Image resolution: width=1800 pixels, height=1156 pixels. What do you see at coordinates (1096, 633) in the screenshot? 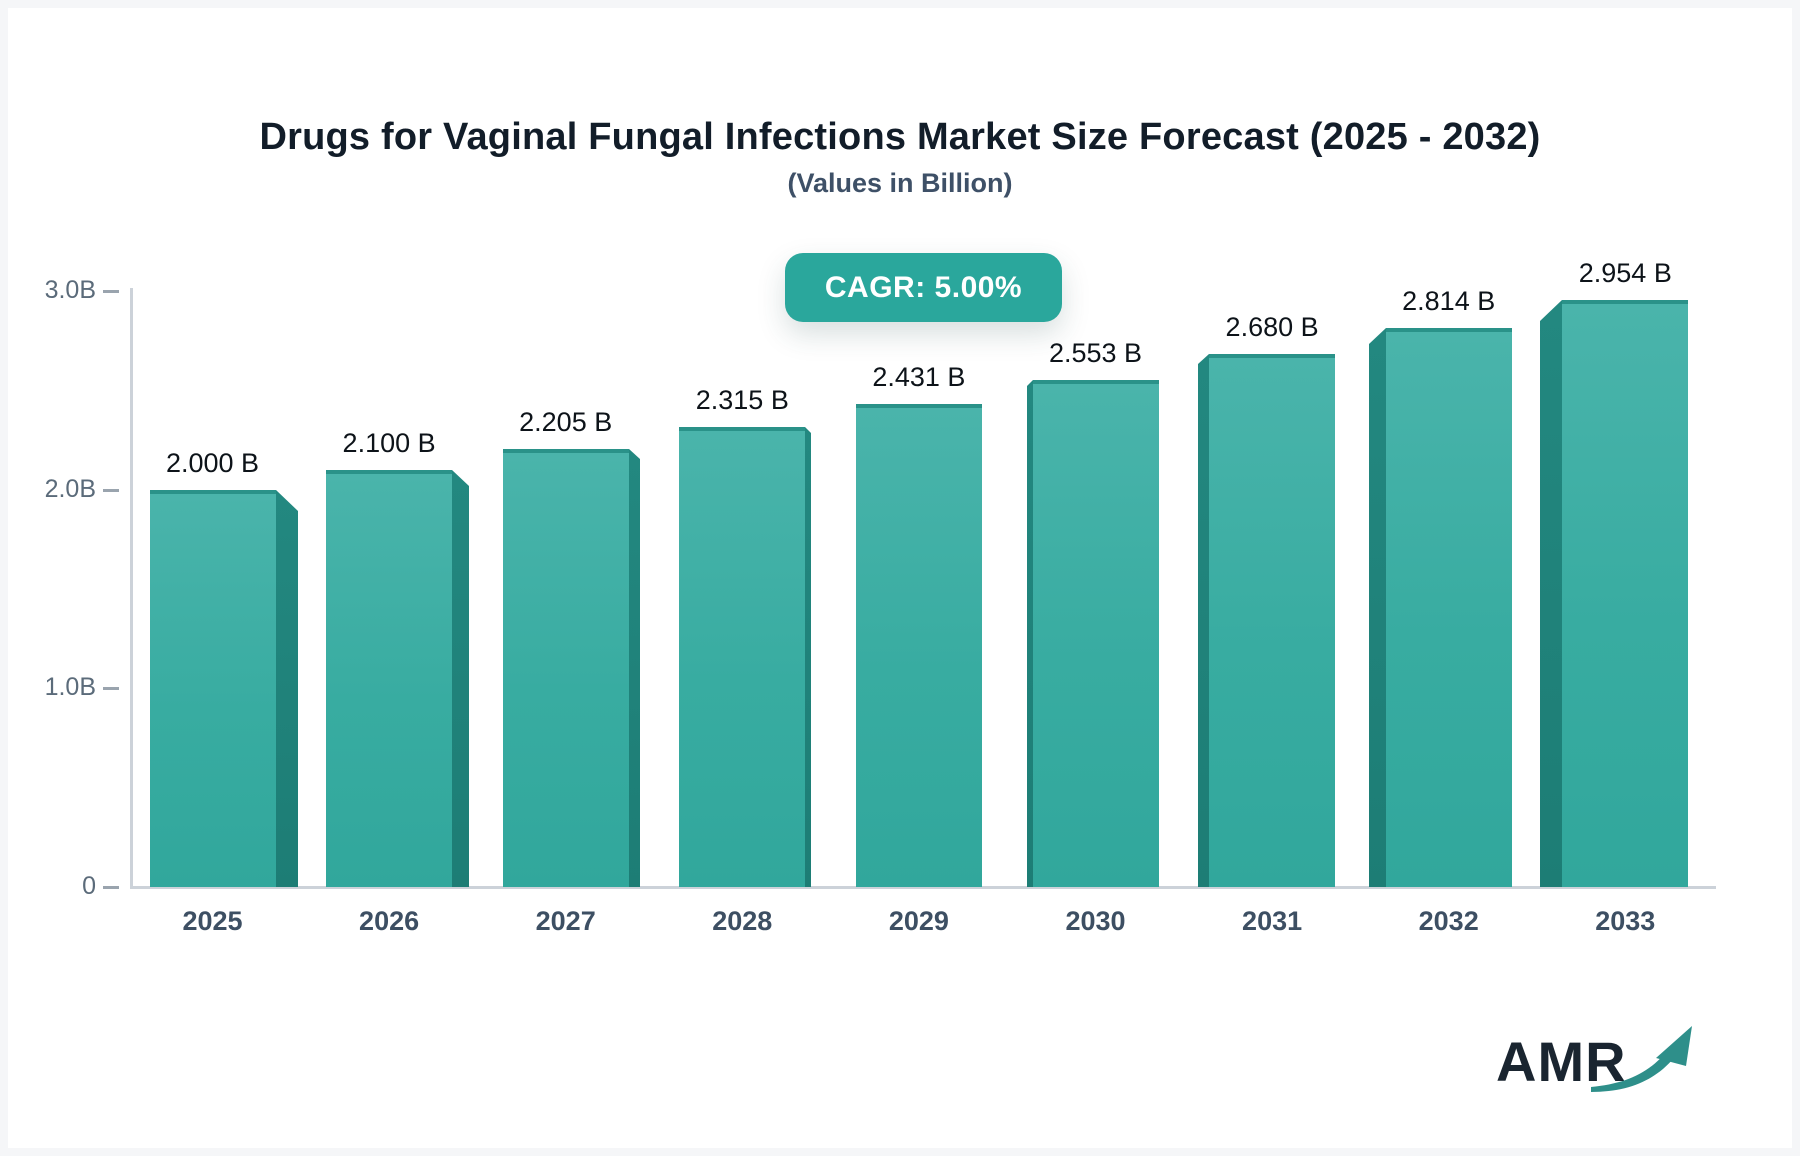
I see `bar-2030` at bounding box center [1096, 633].